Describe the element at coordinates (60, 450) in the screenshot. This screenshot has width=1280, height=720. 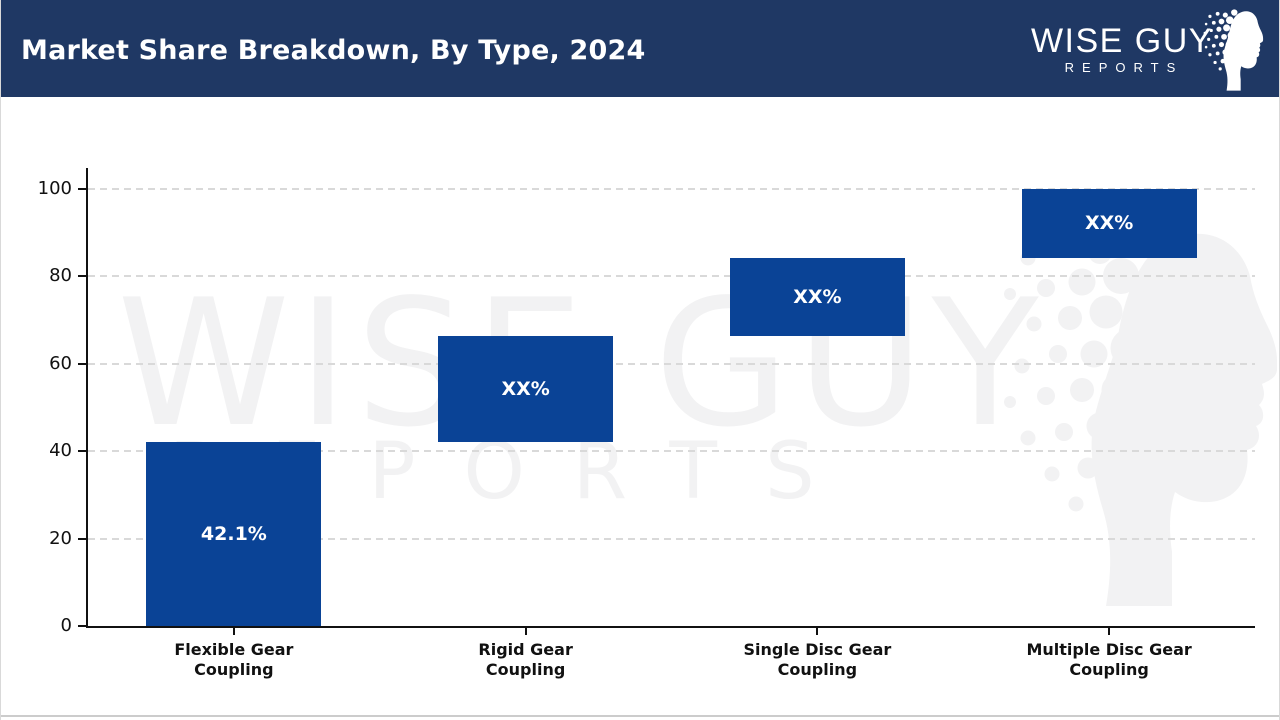
I see `y-axis-tick-label: 40` at that location.